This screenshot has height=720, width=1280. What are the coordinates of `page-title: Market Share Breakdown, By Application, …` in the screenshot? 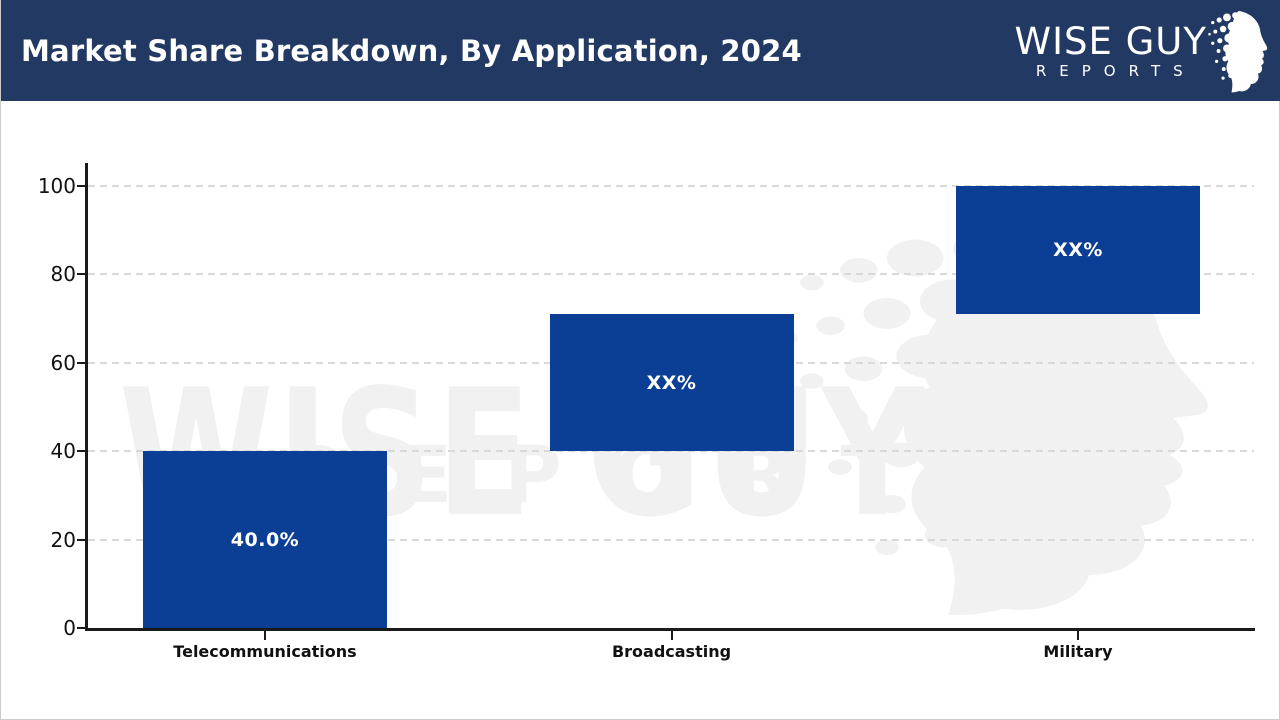 It's located at (411, 50).